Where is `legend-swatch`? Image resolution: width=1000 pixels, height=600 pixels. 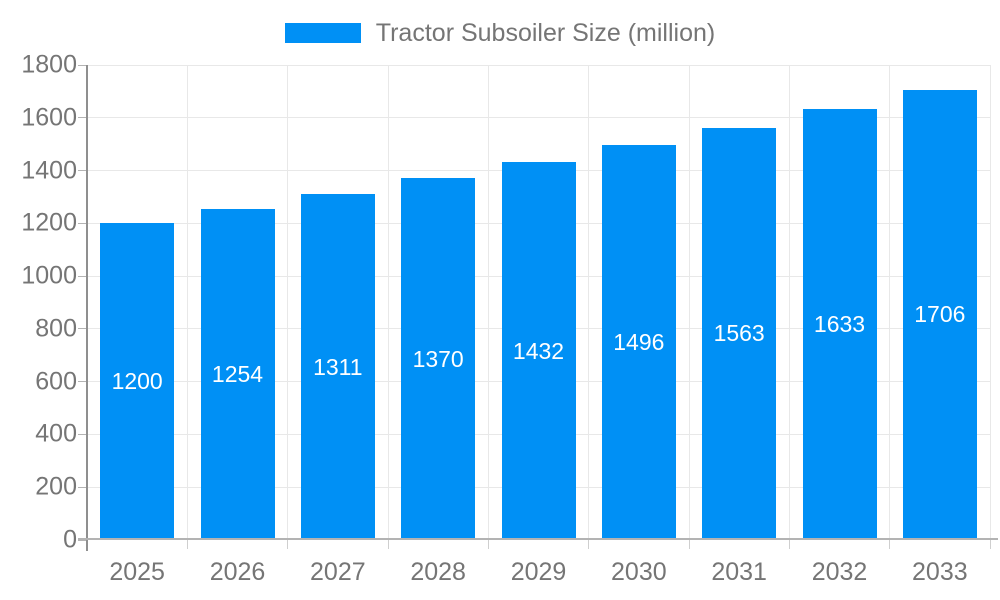
legend-swatch is located at coordinates (322, 33).